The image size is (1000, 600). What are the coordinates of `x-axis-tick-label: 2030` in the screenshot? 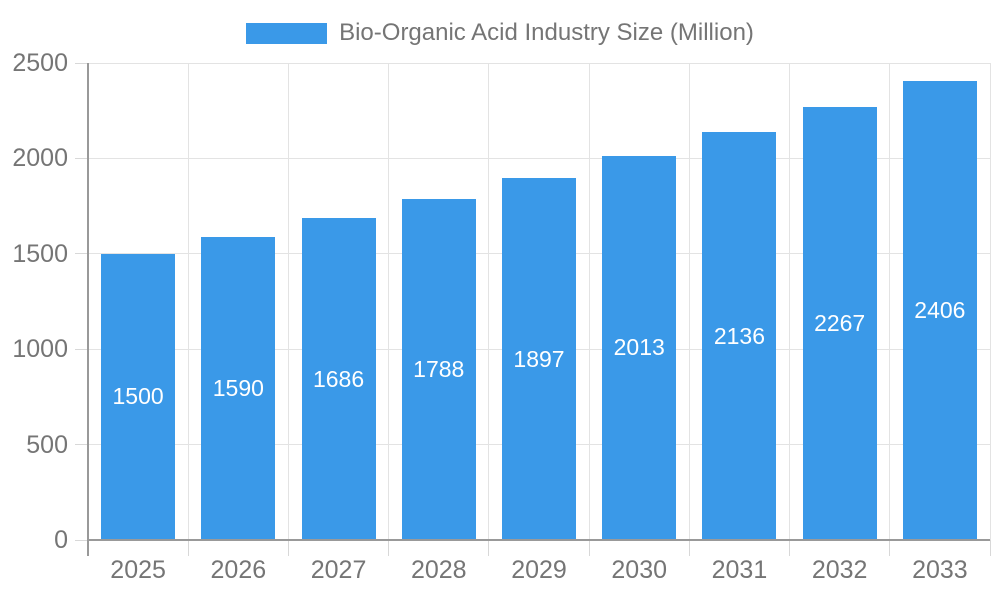 It's located at (639, 570).